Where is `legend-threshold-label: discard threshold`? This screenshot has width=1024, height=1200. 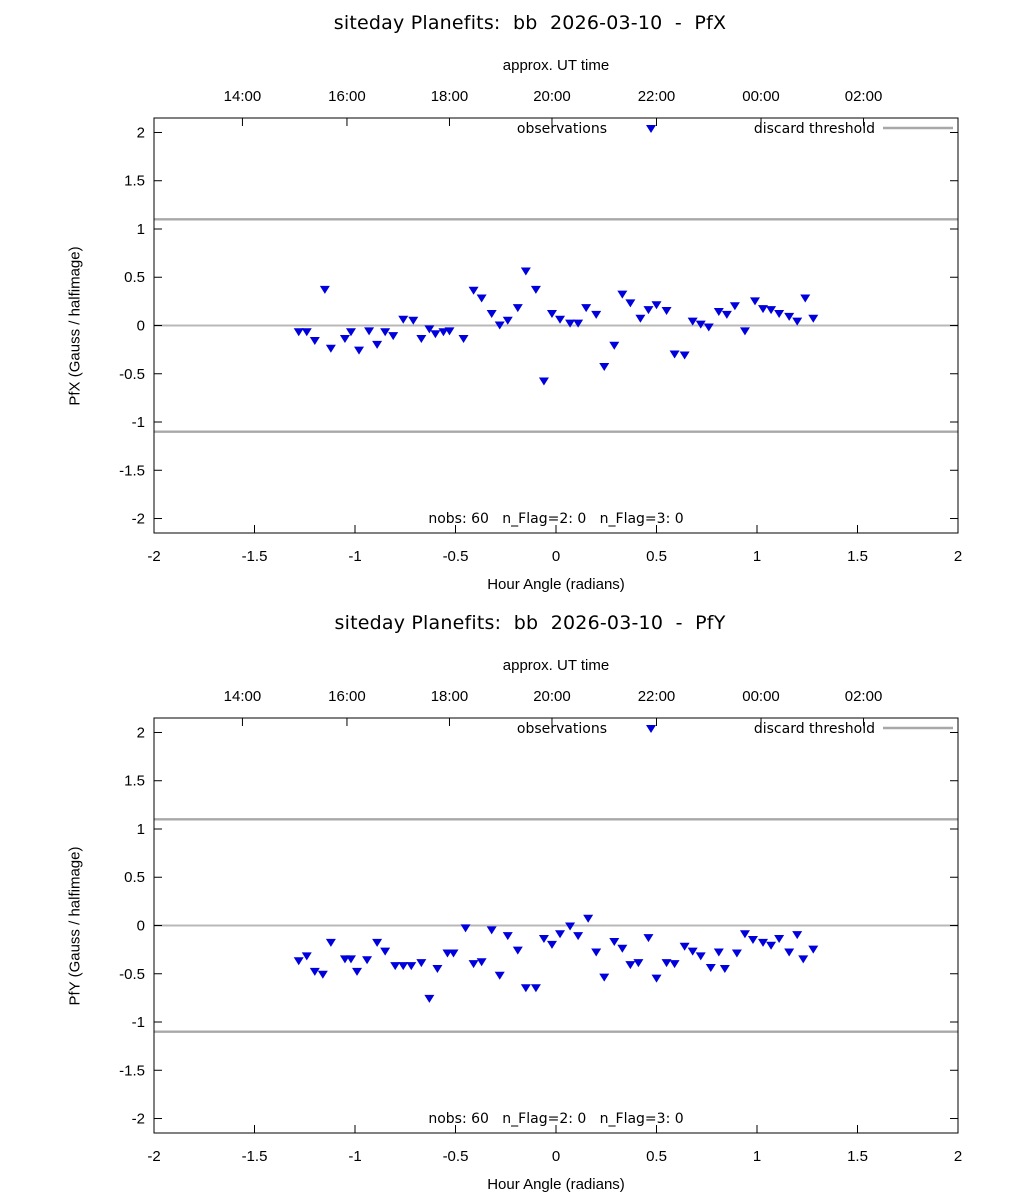 legend-threshold-label: discard threshold is located at coordinates (814, 129).